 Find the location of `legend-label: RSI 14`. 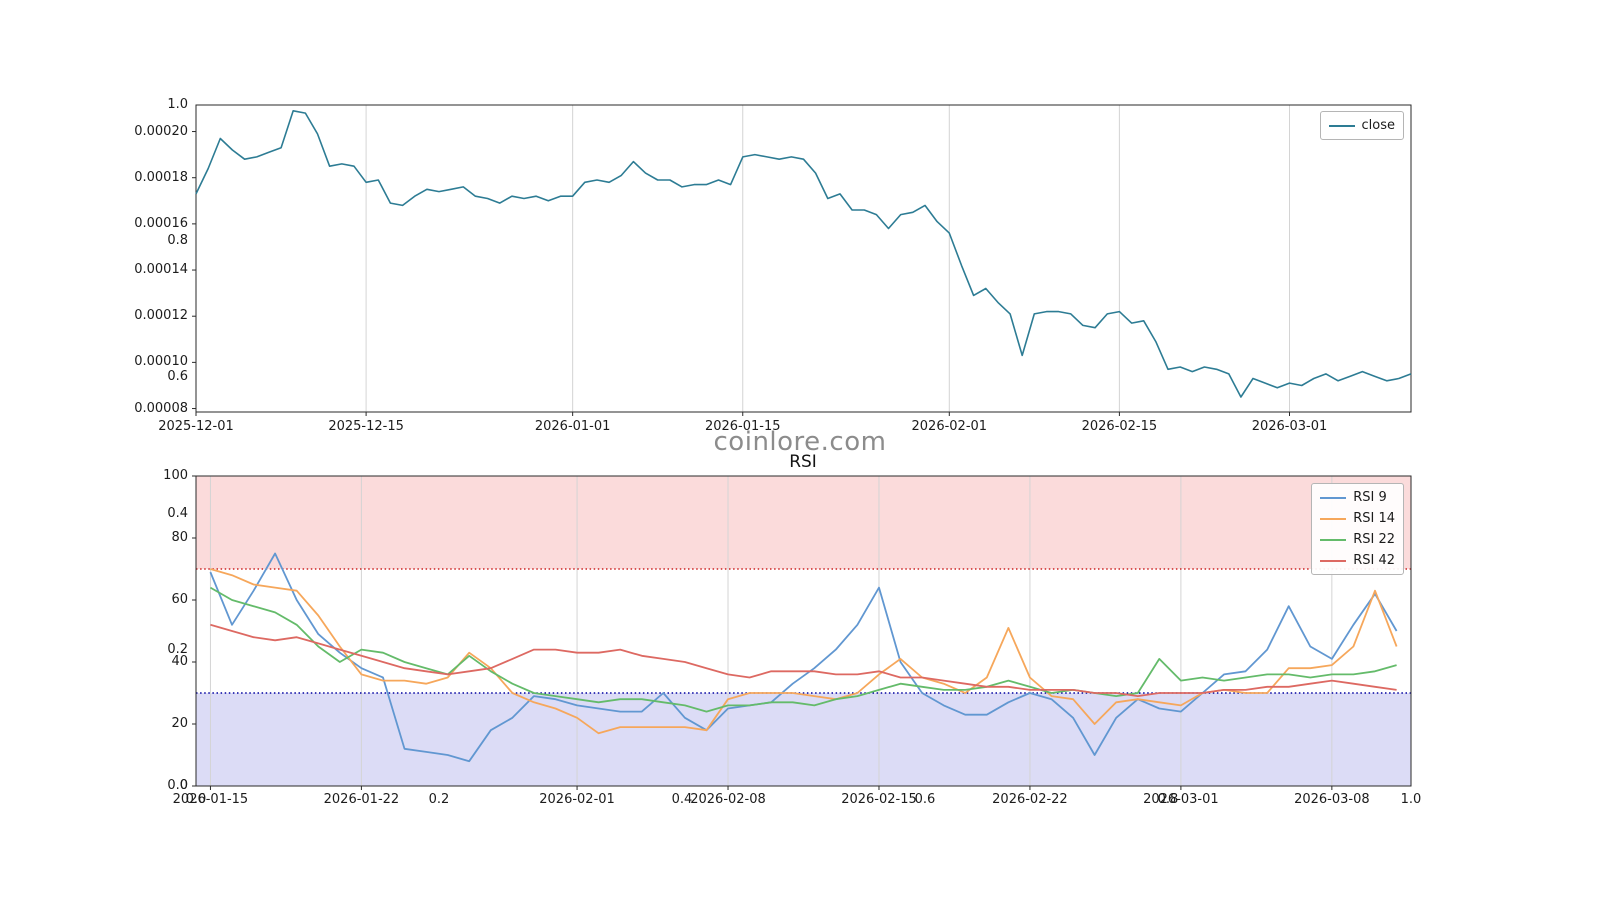

legend-label: RSI 14 is located at coordinates (1374, 518).